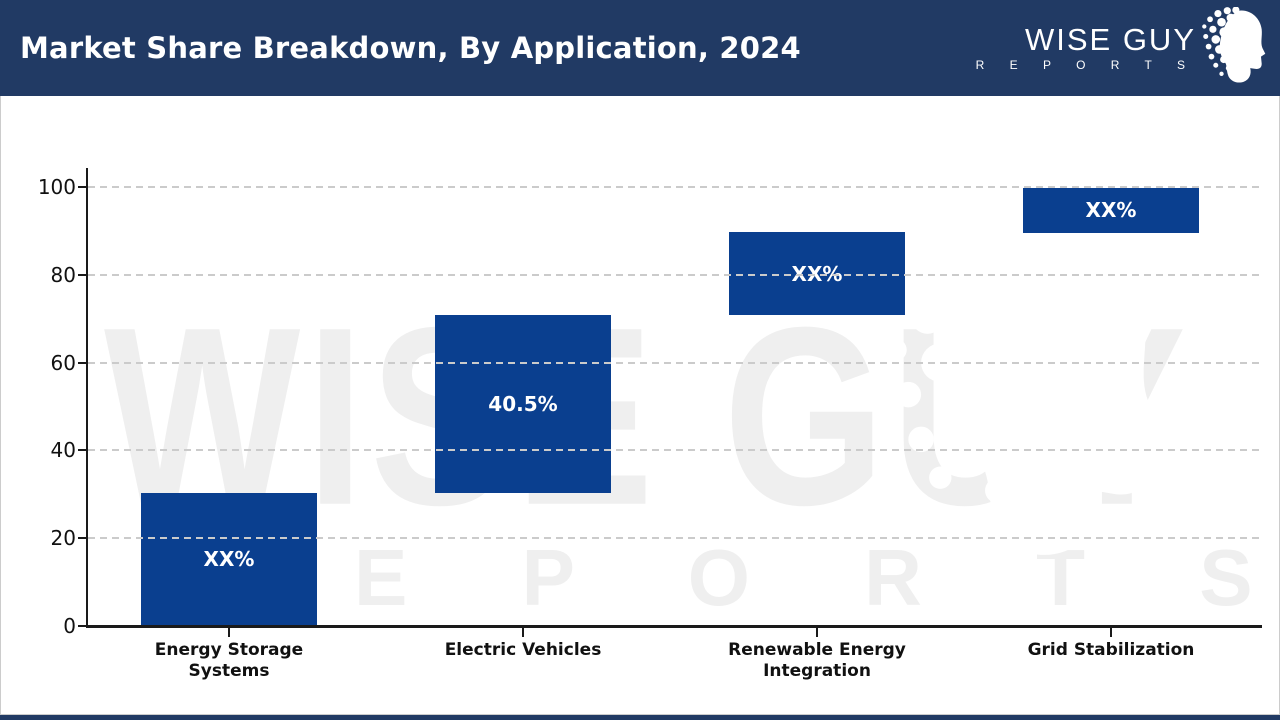 This screenshot has width=1280, height=720. What do you see at coordinates (674, 626) in the screenshot?
I see `x-axis-line` at bounding box center [674, 626].